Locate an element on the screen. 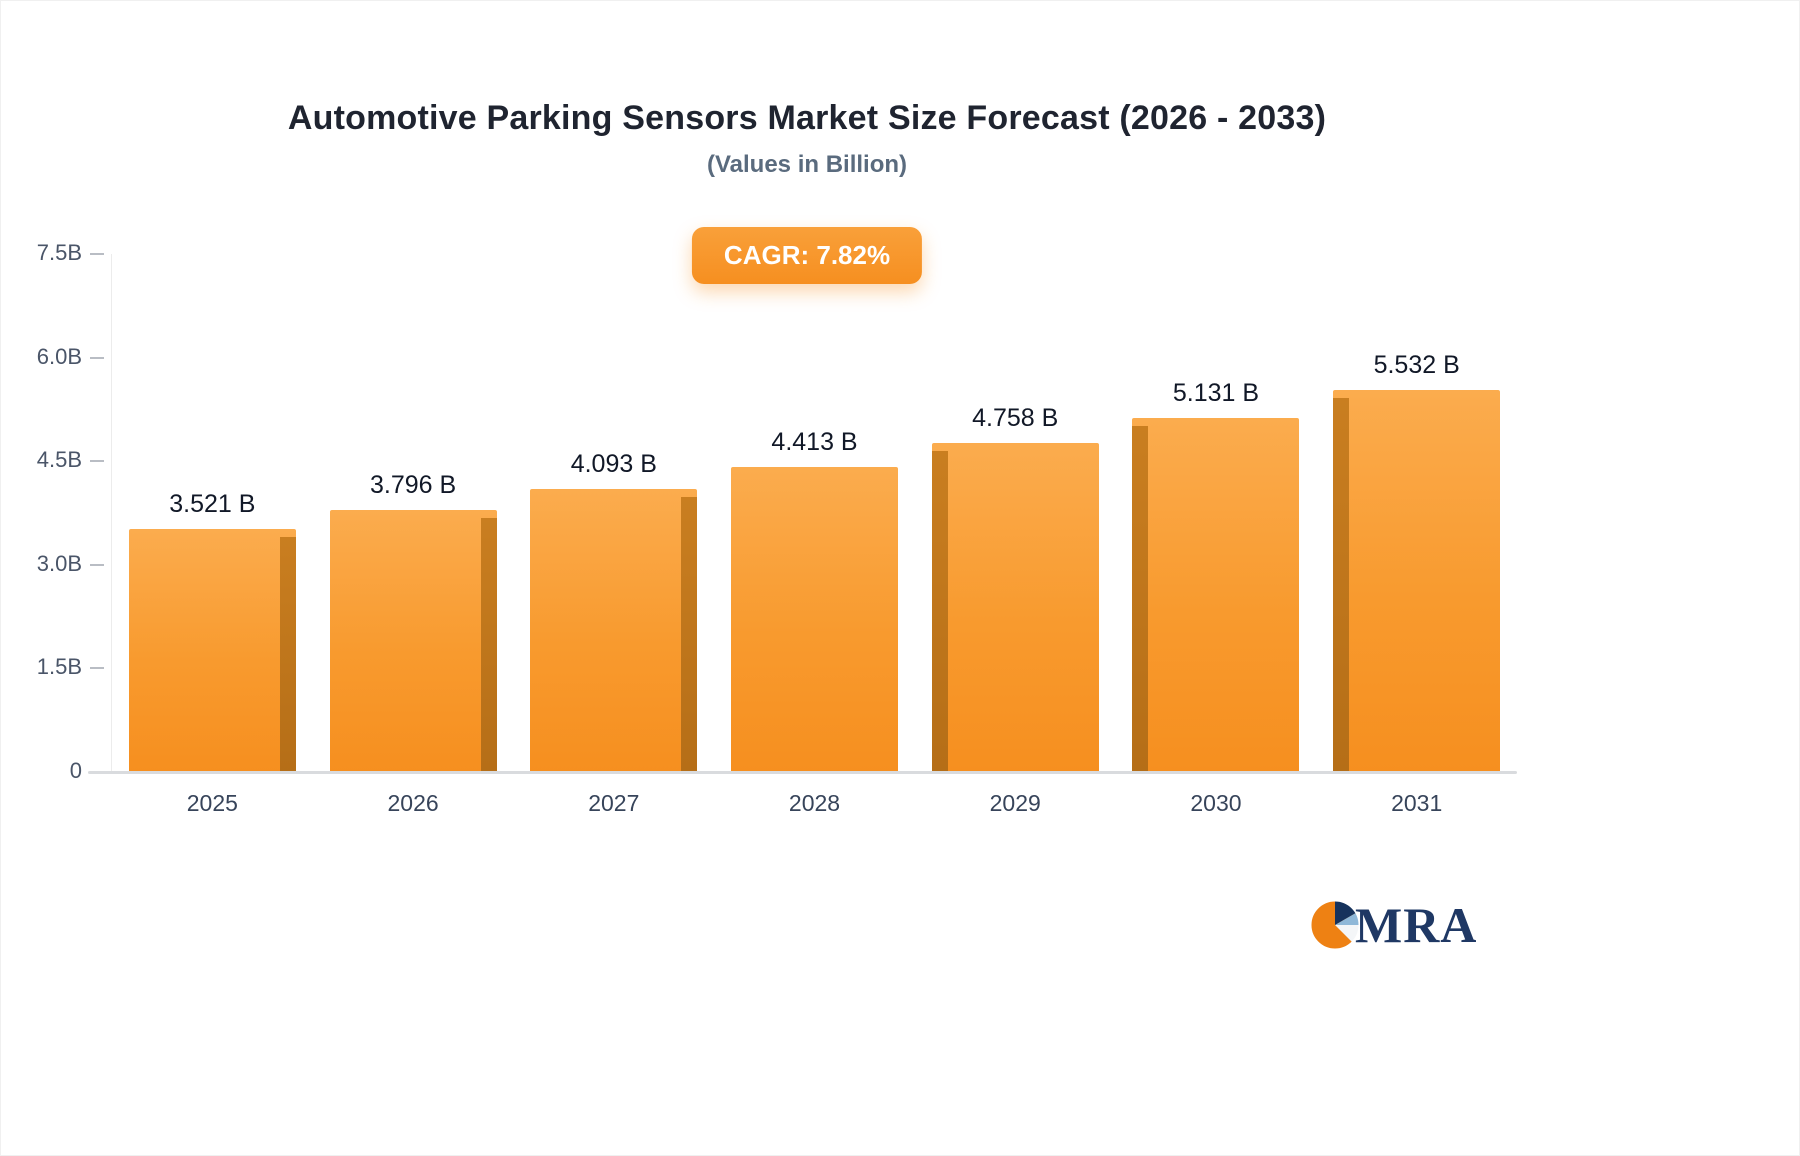 Image resolution: width=1800 pixels, height=1156 pixels. x-axis-label: 2031 is located at coordinates (1417, 803).